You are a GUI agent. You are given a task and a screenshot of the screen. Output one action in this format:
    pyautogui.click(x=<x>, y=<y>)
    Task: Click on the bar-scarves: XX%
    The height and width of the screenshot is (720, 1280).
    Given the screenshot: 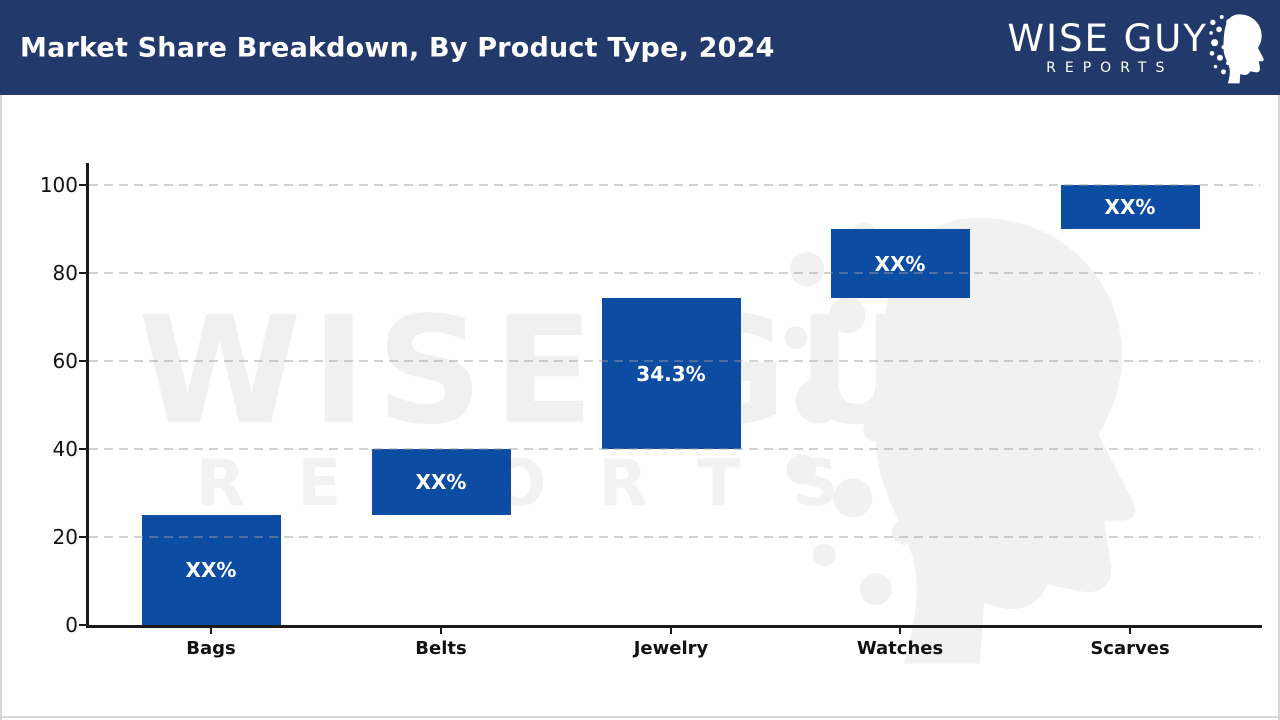 What is the action you would take?
    pyautogui.click(x=1130, y=207)
    